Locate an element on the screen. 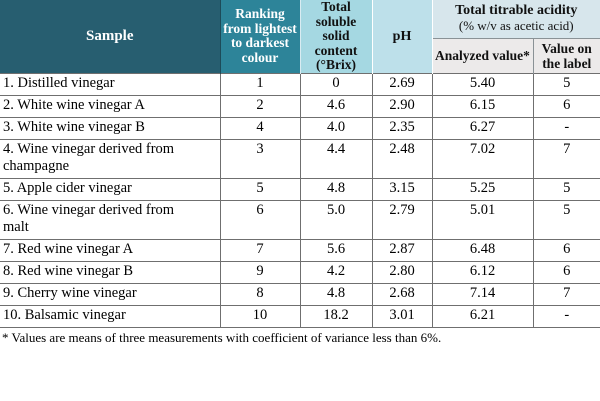  header-row-sub: Analyzed value* Value on the label is located at coordinates (300, 56).